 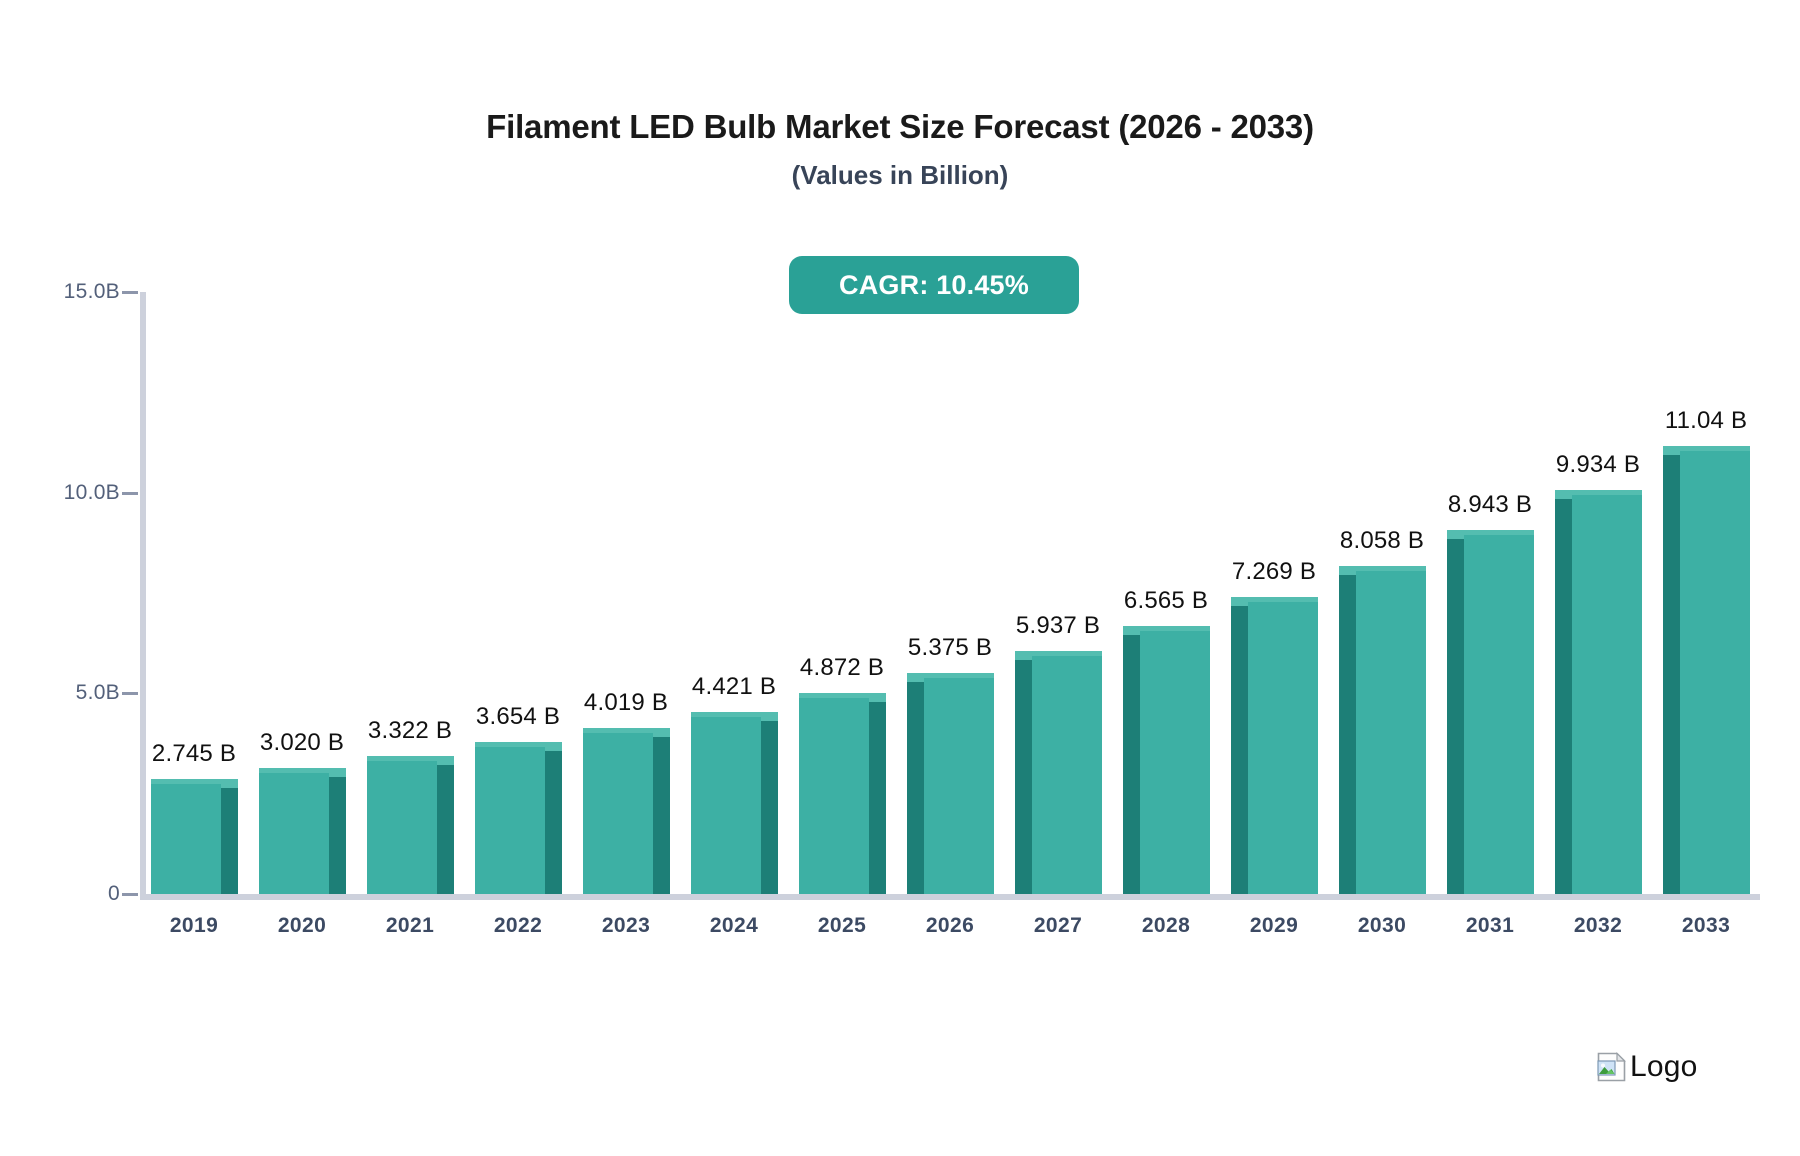 I want to click on x-axis-label-2022: 2022, so click(x=518, y=925).